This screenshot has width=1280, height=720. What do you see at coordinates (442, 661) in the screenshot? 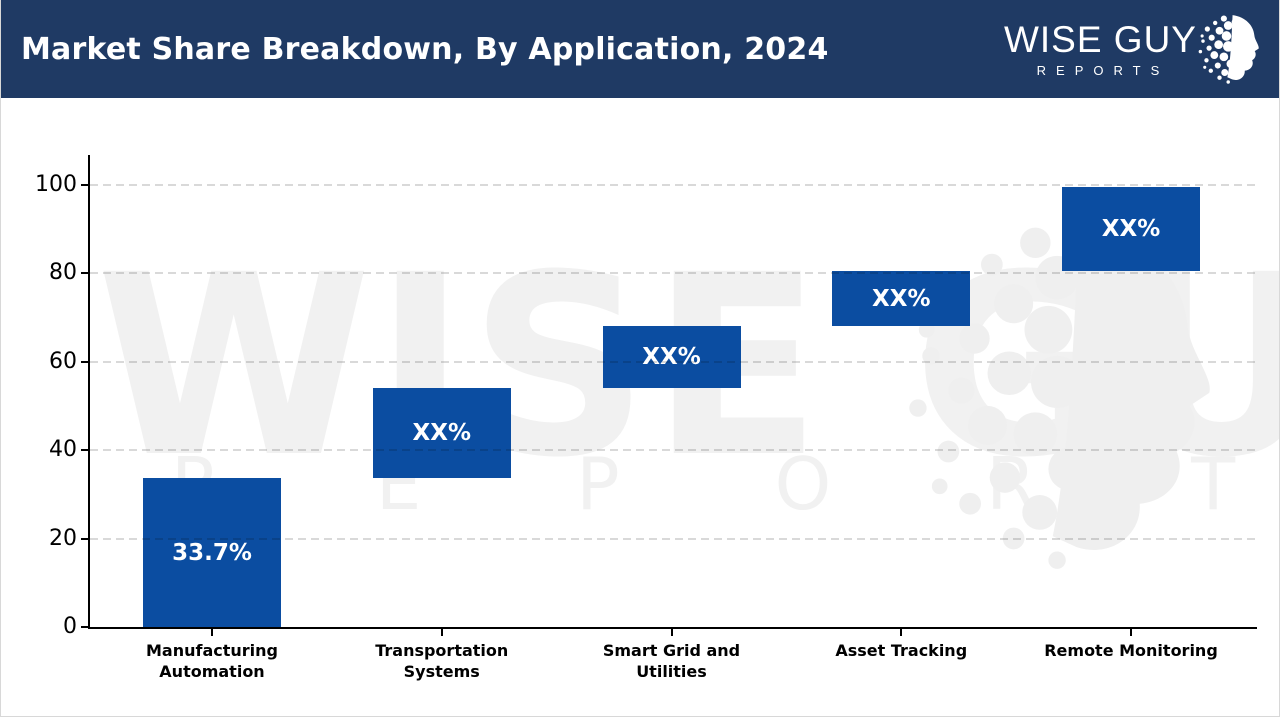
I see `x-axis-category-label: Transportation Systems` at bounding box center [442, 661].